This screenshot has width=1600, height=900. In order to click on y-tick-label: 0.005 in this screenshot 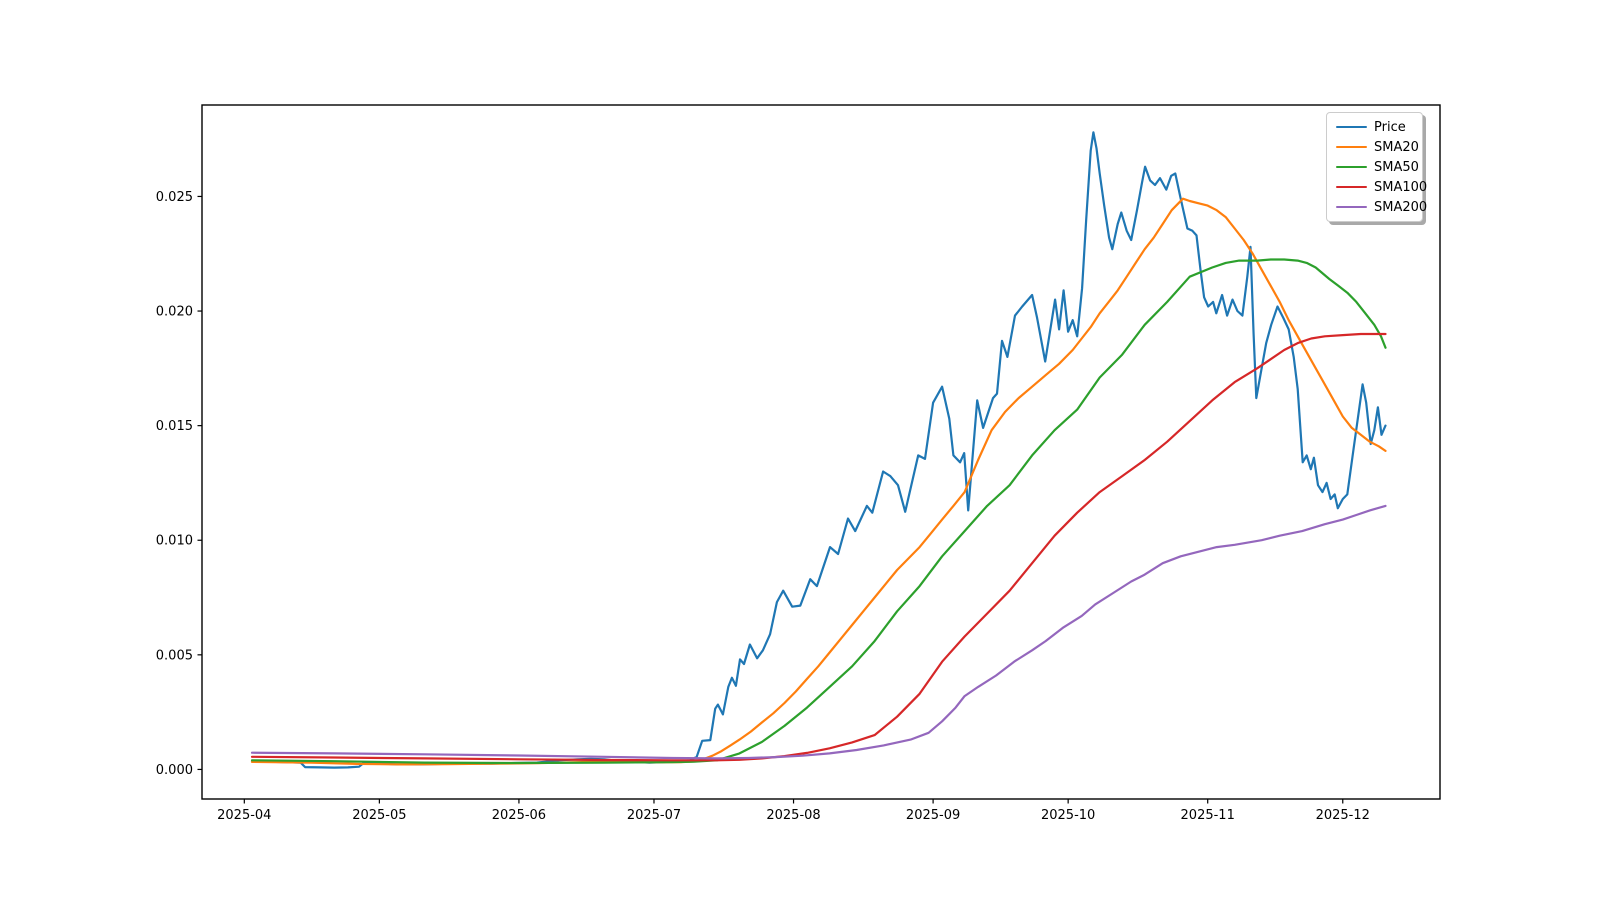, I will do `click(174, 655)`.